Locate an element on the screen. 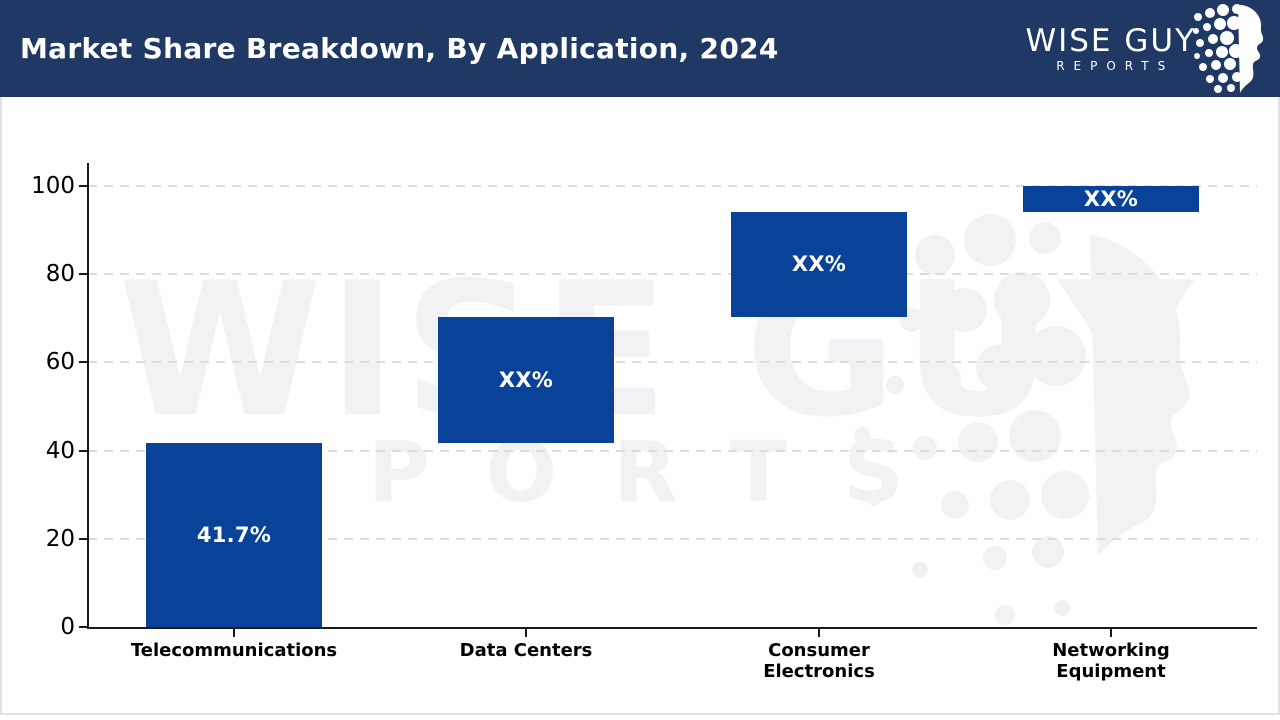 This screenshot has height=720, width=1280. category-label: Networking Equipment is located at coordinates (1111, 661).